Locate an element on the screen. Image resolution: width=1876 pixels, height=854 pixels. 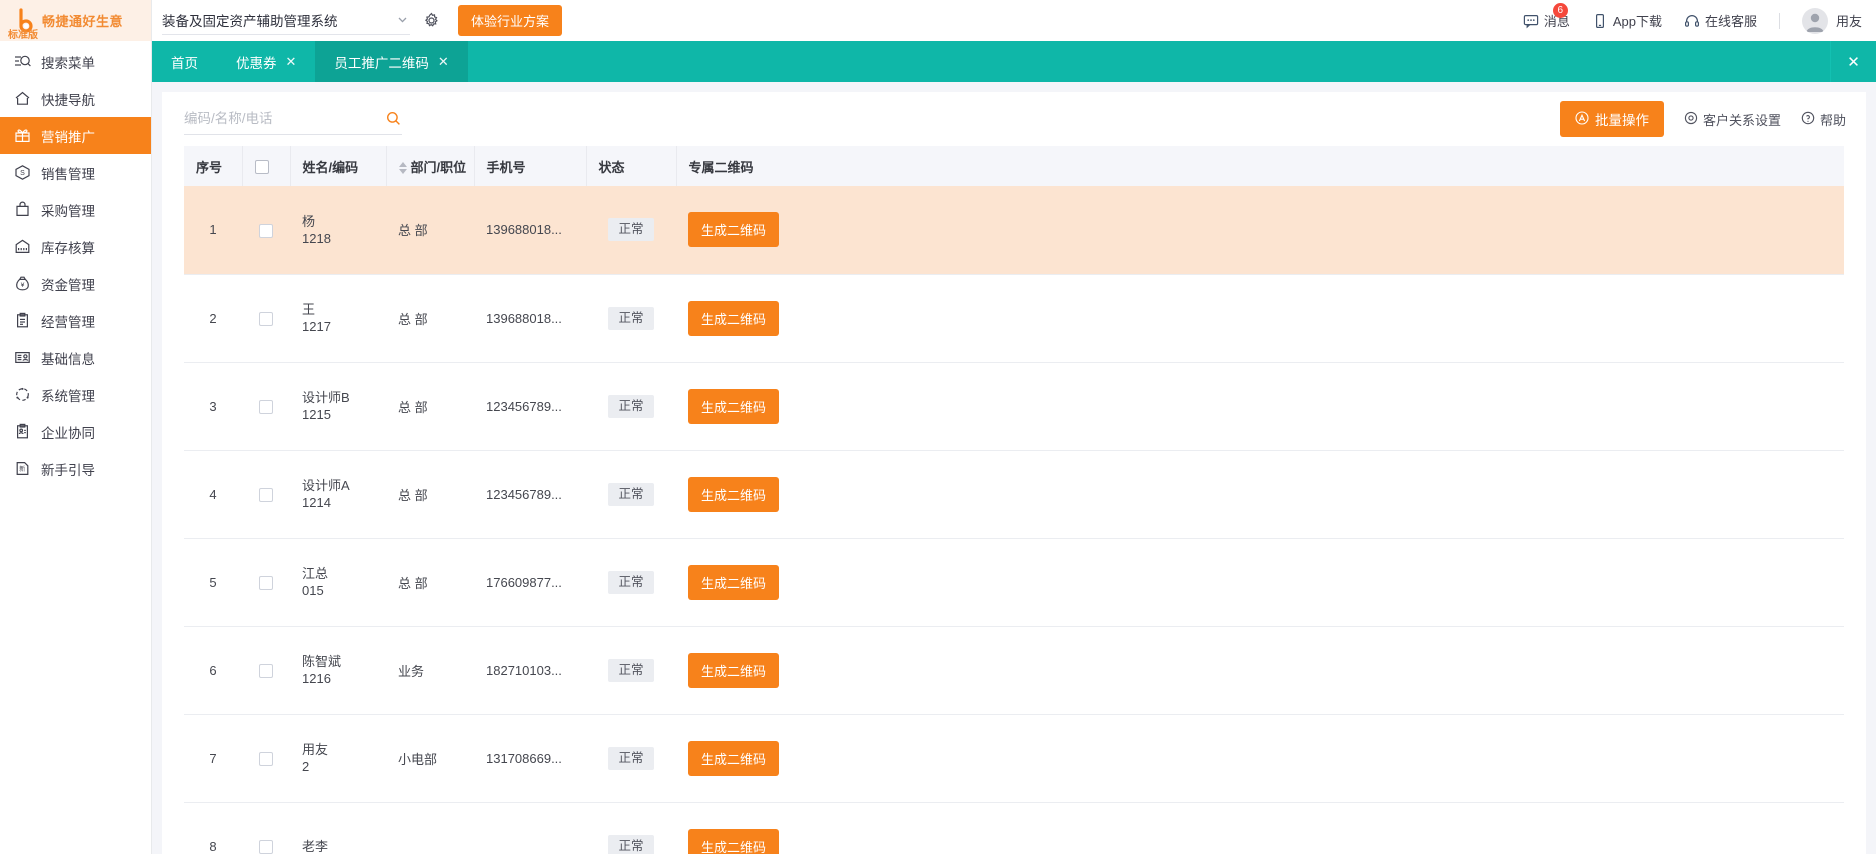
search-box is located at coordinates (293, 119).